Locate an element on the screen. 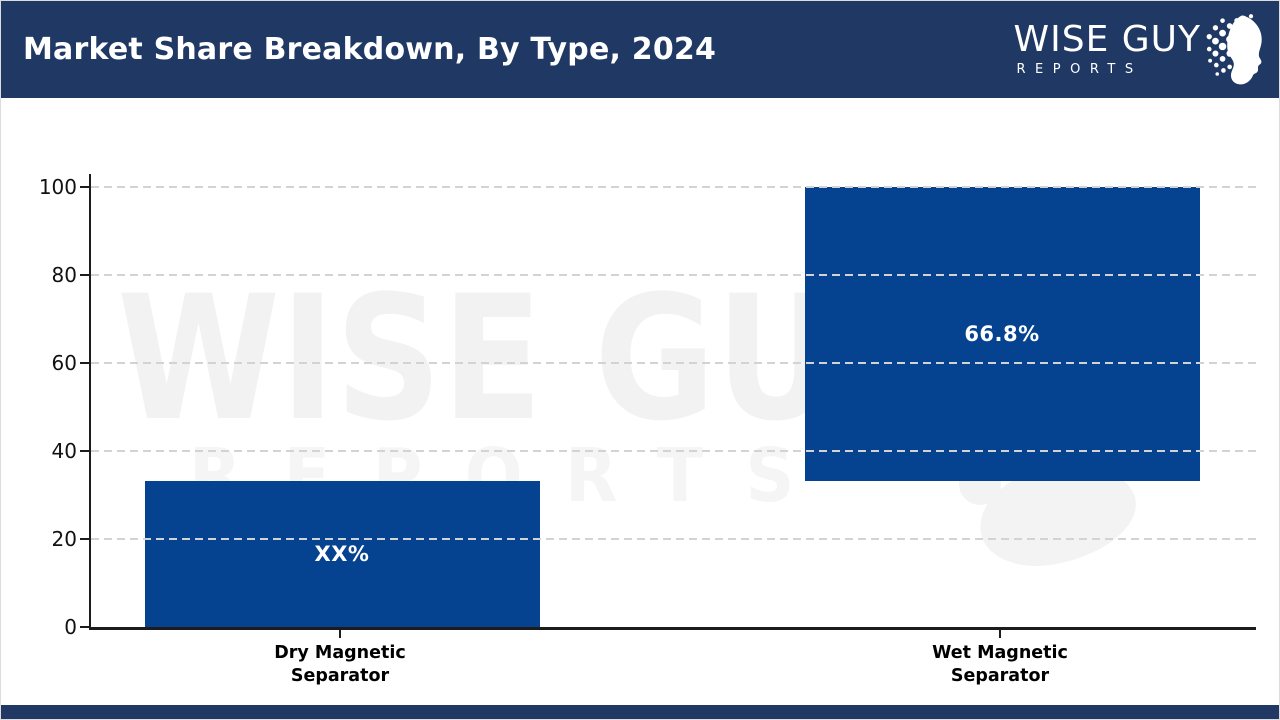 The image size is (1280, 720). chart-title: Market Share Breakdown, By Type, 2024 is located at coordinates (370, 49).